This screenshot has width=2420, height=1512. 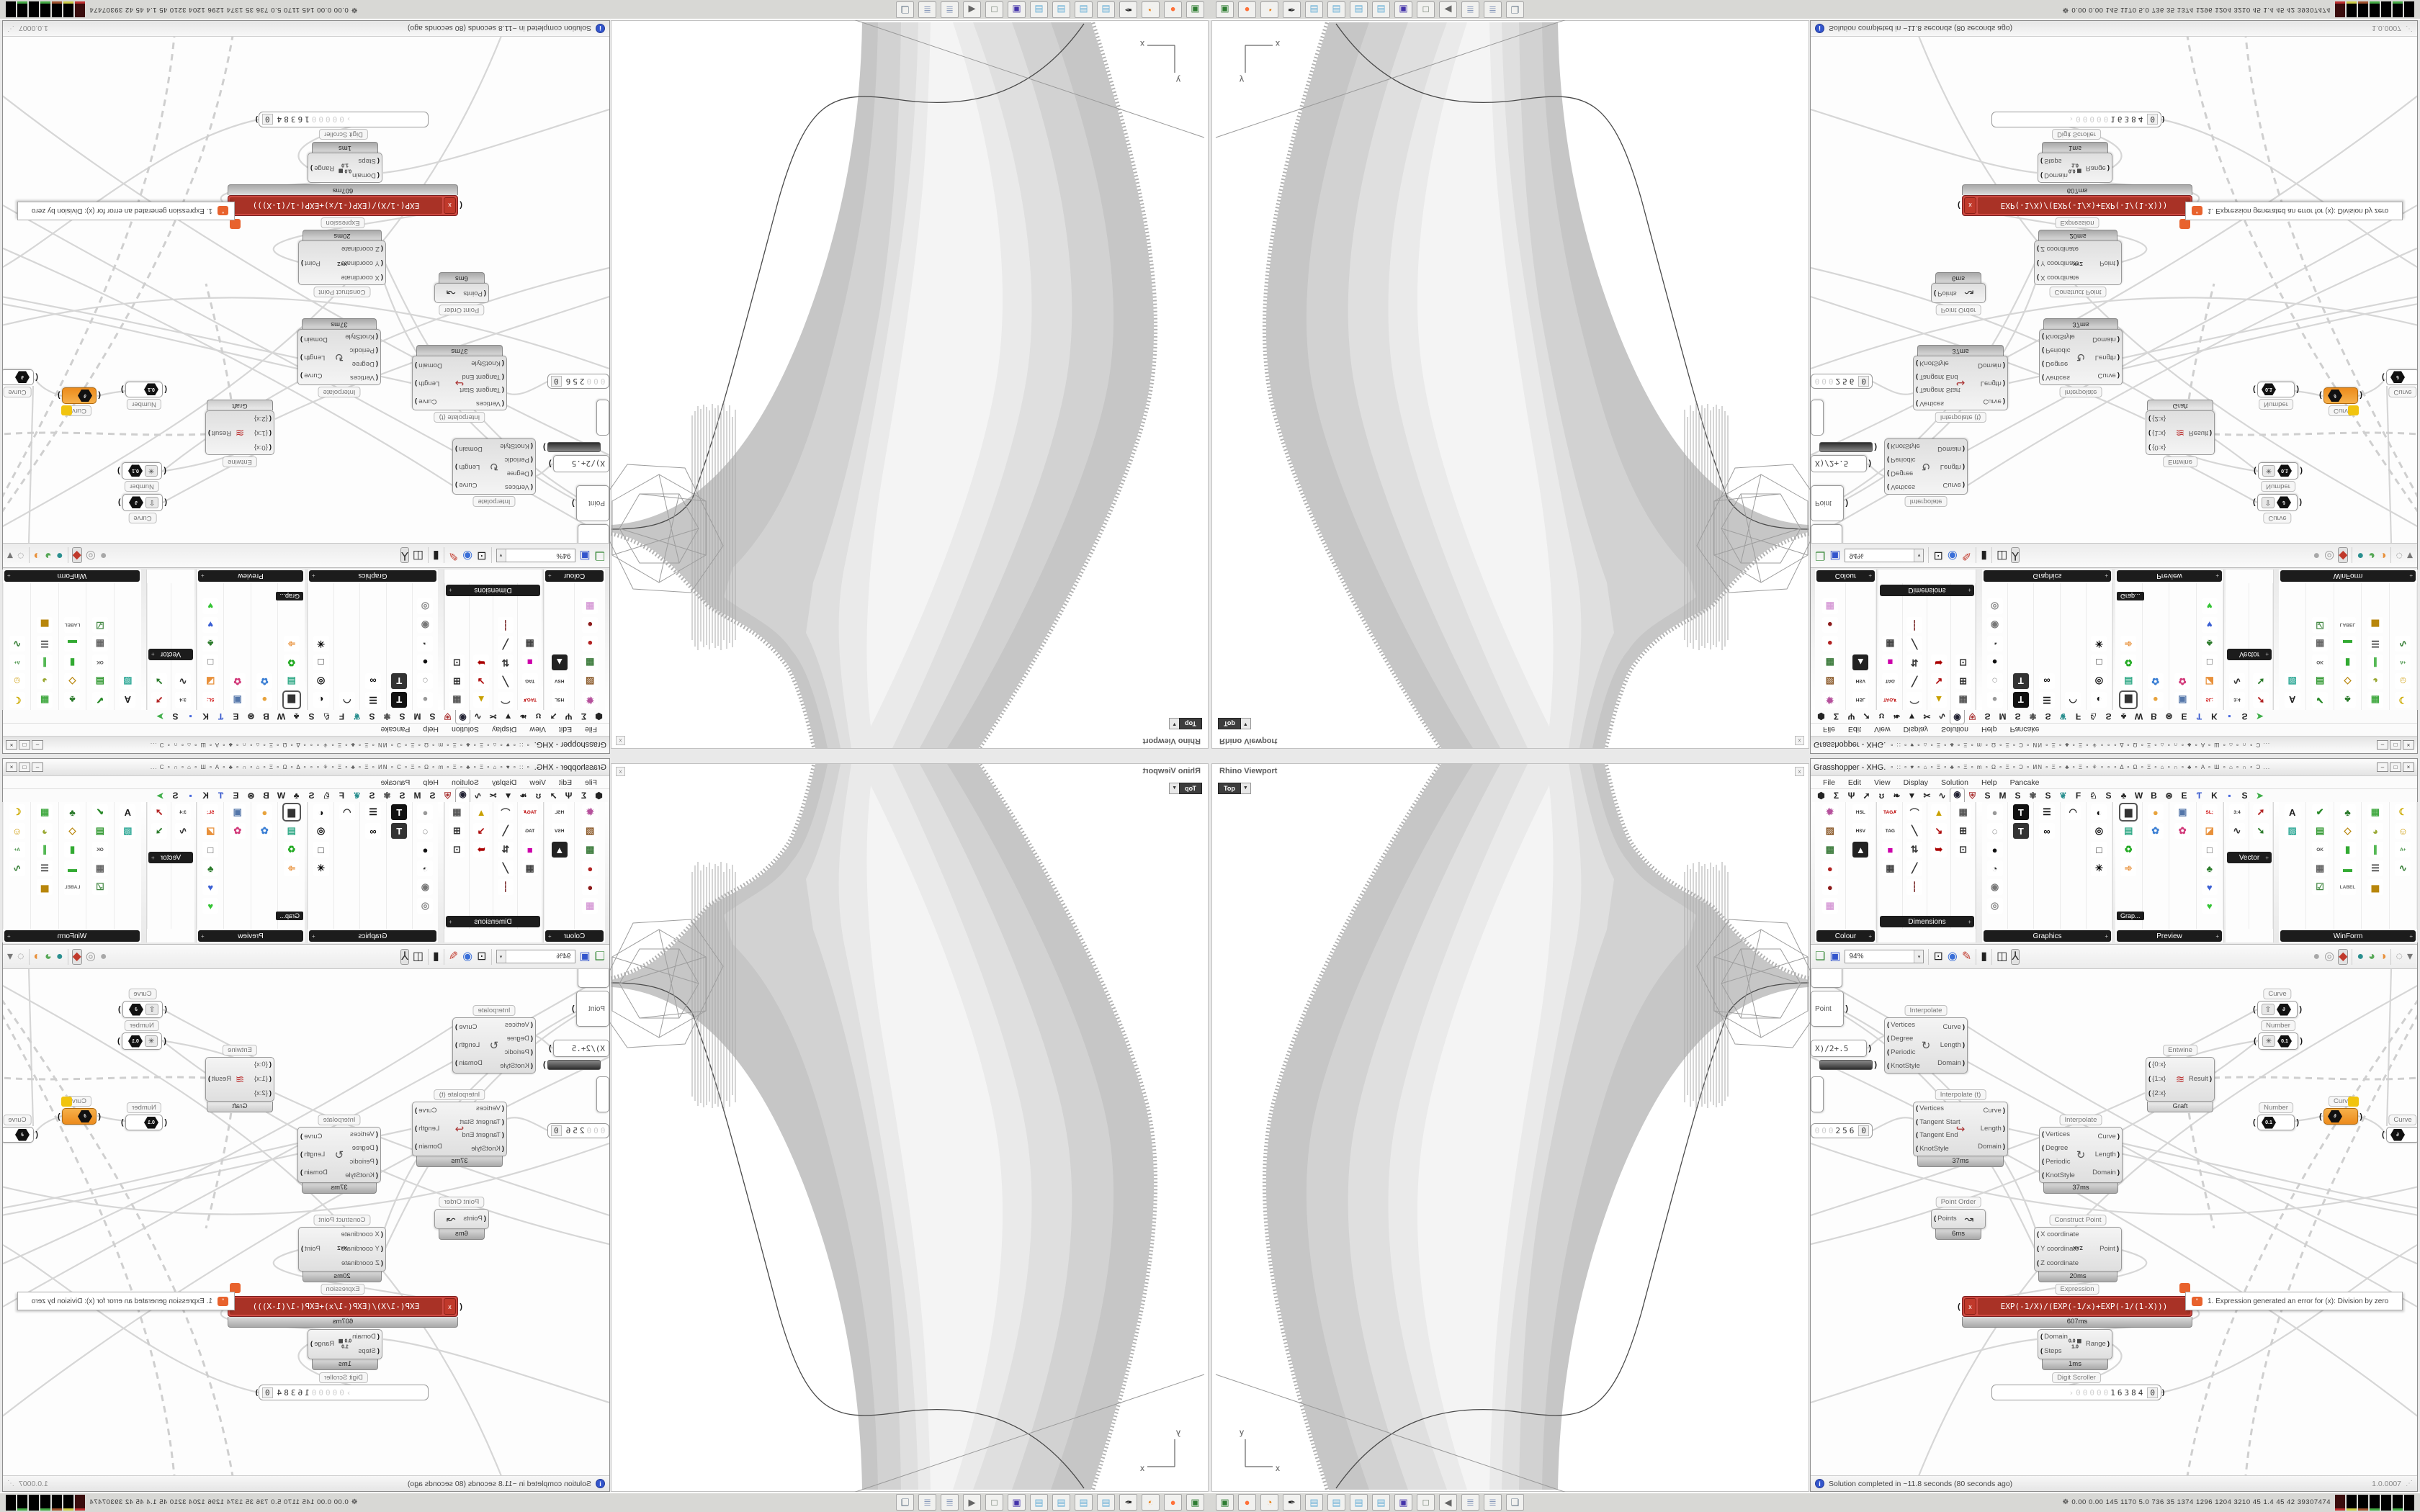 I want to click on component-icon: ➥, so click(x=1938, y=662).